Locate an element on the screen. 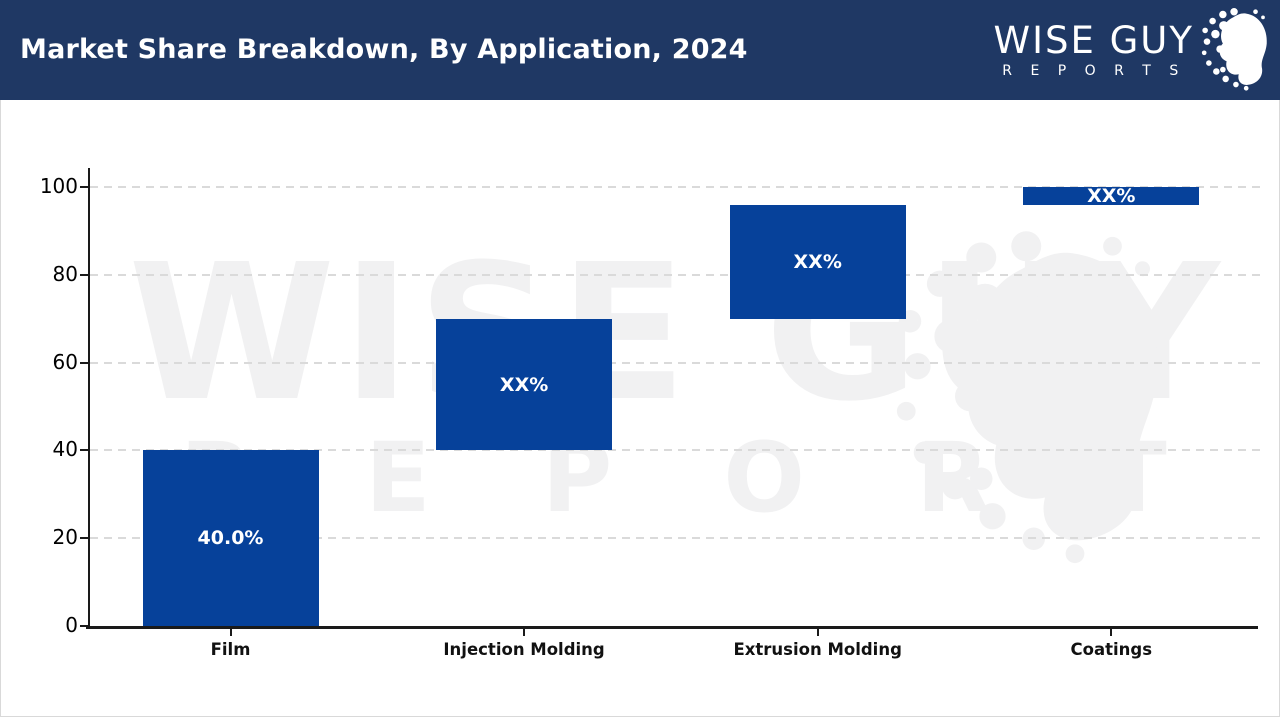 This screenshot has height=720, width=1280. bar-value-label-extrusion-molding: XX% is located at coordinates (817, 261).